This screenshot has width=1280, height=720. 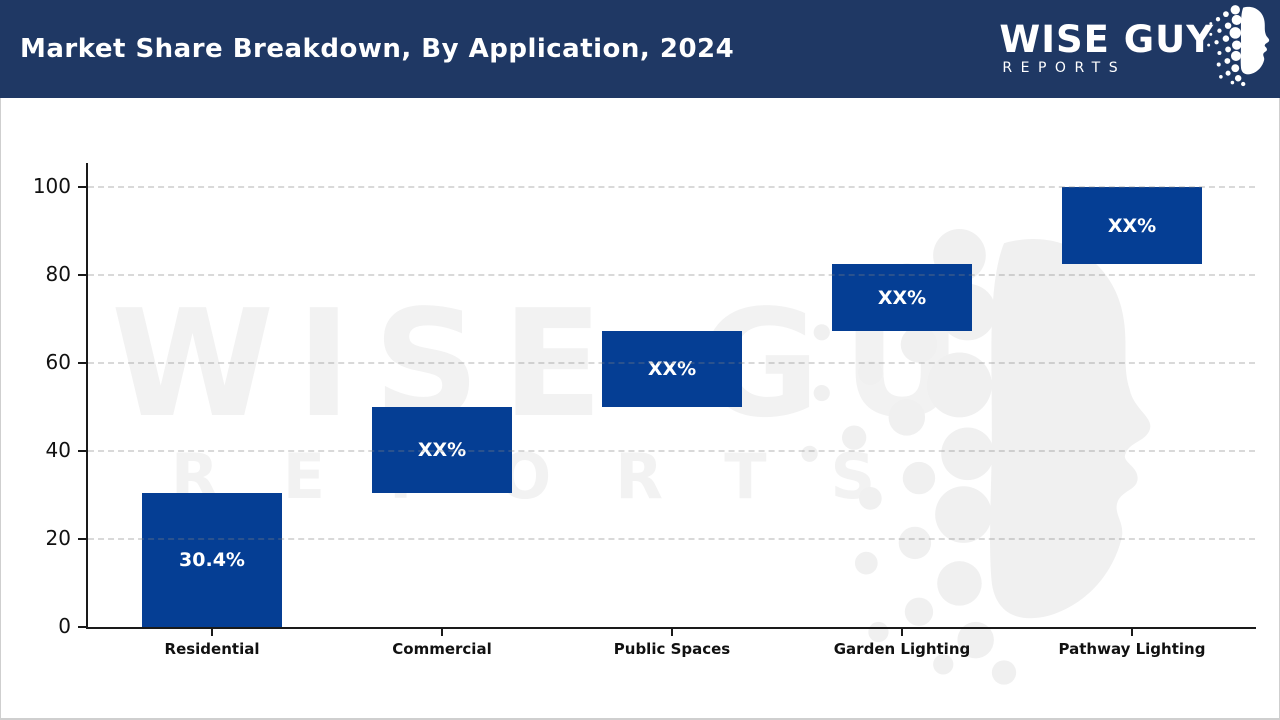 What do you see at coordinates (87, 396) in the screenshot?
I see `y-axis` at bounding box center [87, 396].